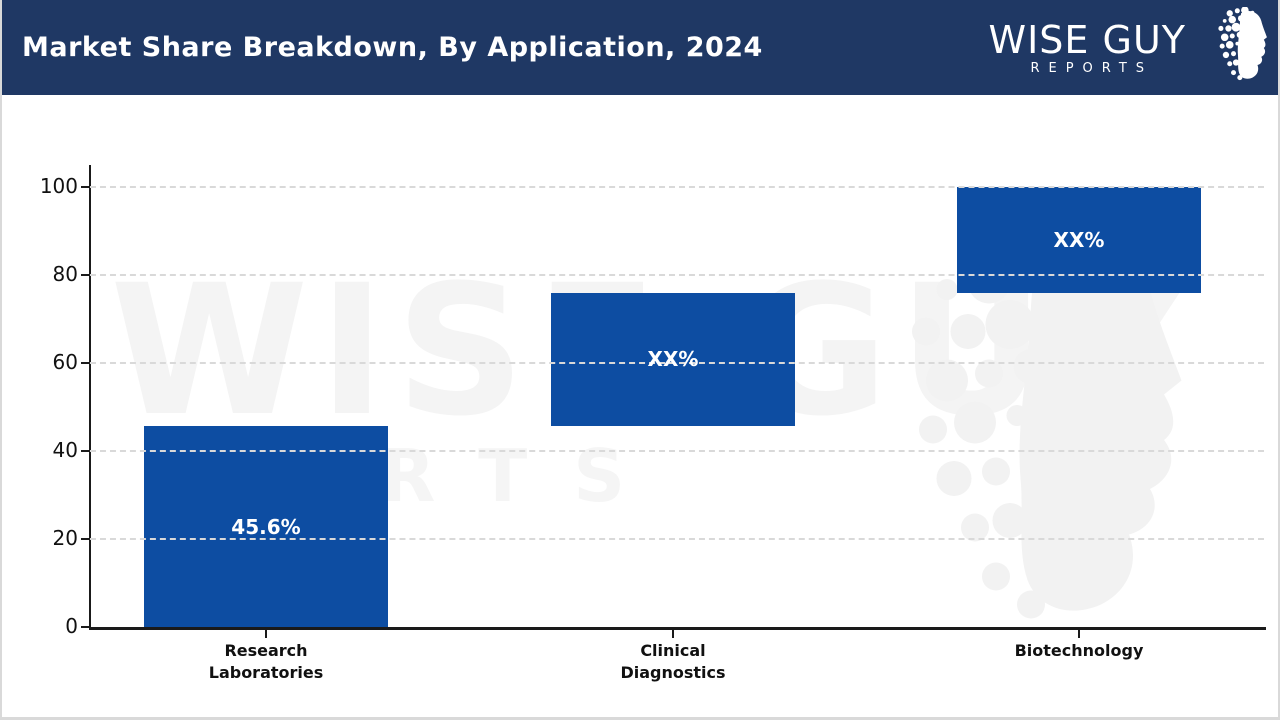  What do you see at coordinates (65, 274) in the screenshot?
I see `y-tick-label: 80` at bounding box center [65, 274].